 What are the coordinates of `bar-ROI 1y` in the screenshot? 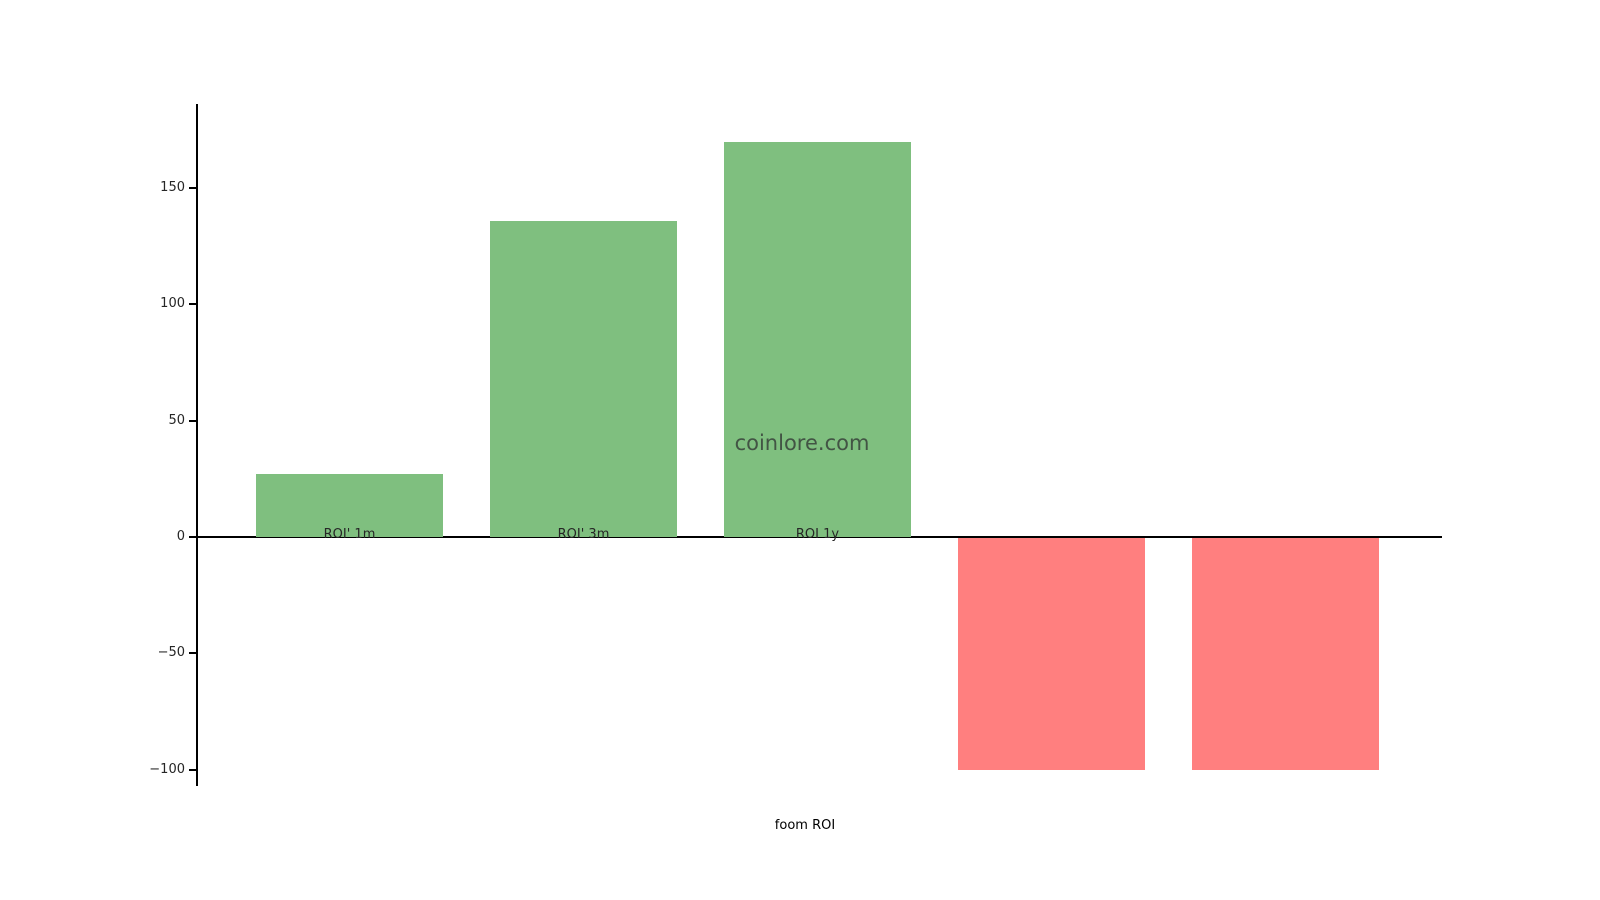 It's located at (817, 339).